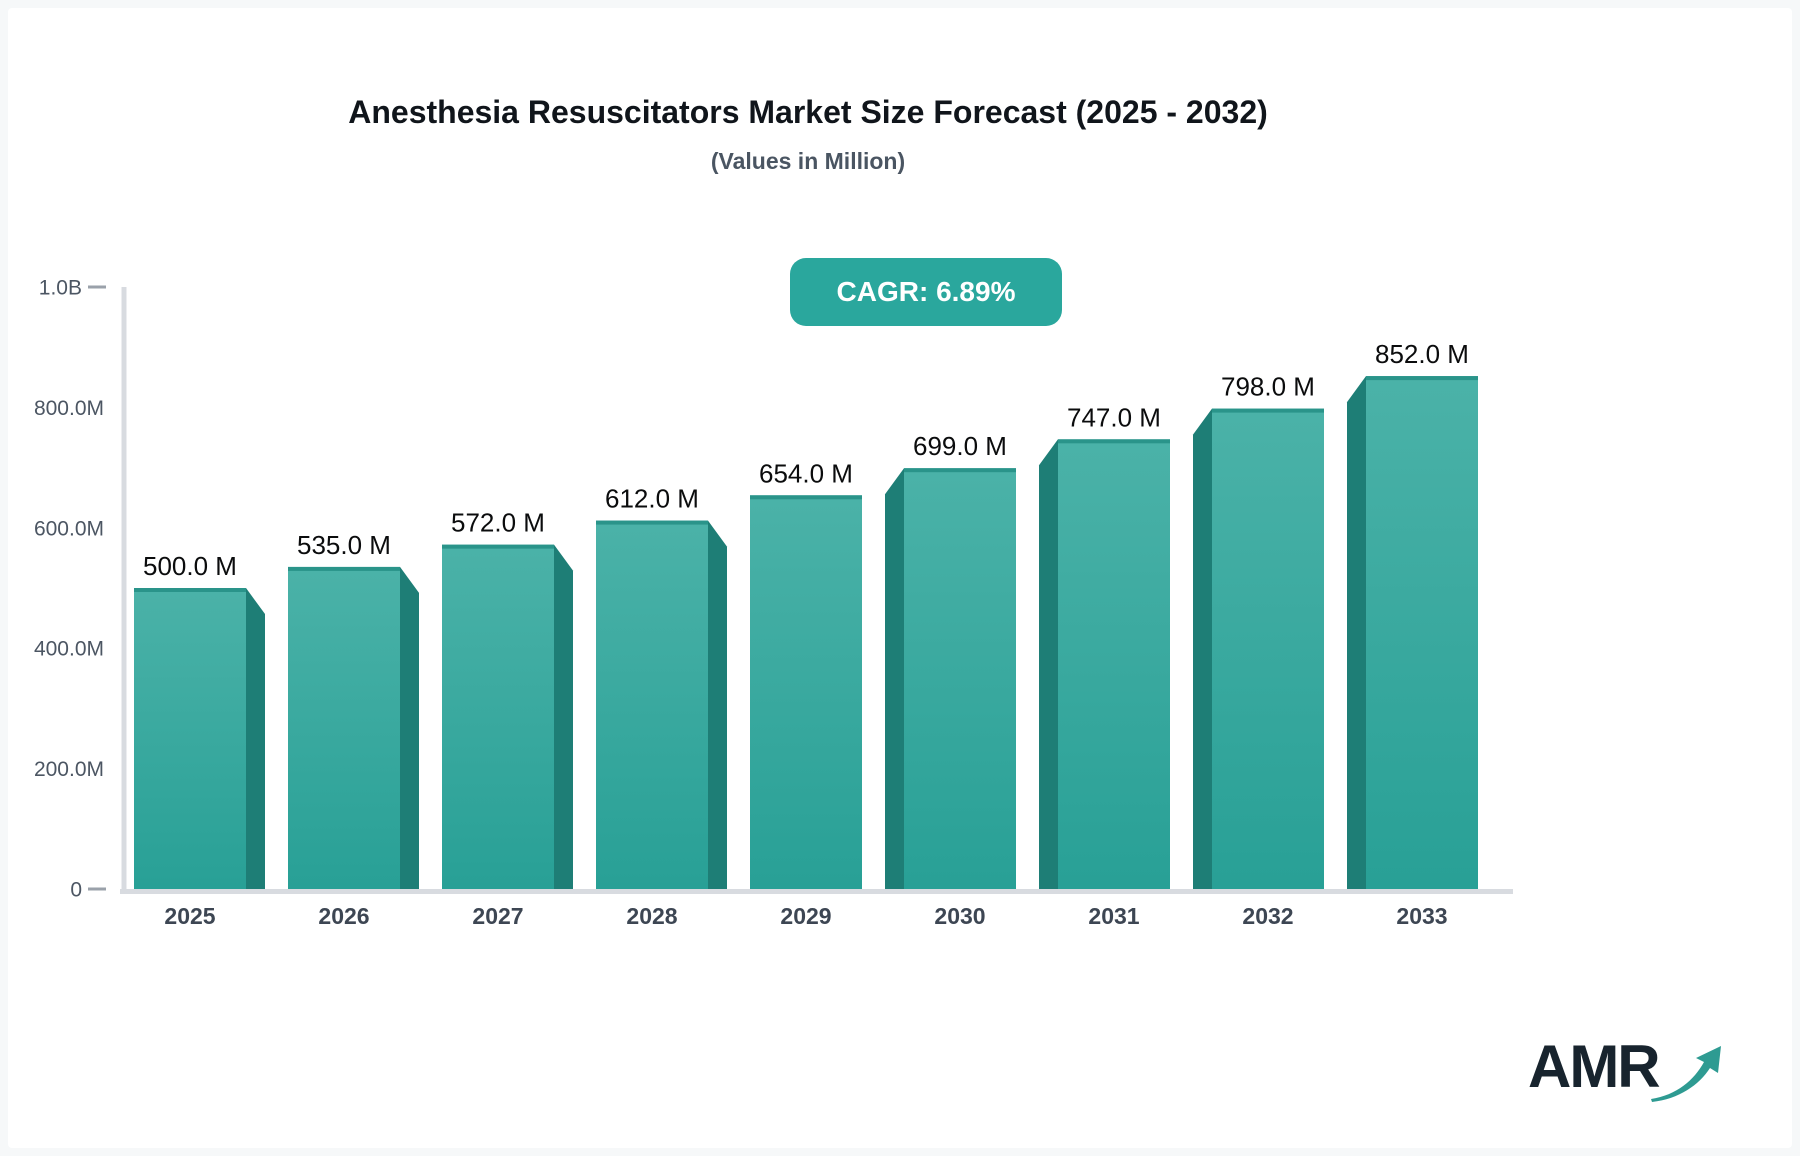 Image resolution: width=1800 pixels, height=1156 pixels. Describe the element at coordinates (69, 408) in the screenshot. I see `y-axis-label: 800.0M` at that location.